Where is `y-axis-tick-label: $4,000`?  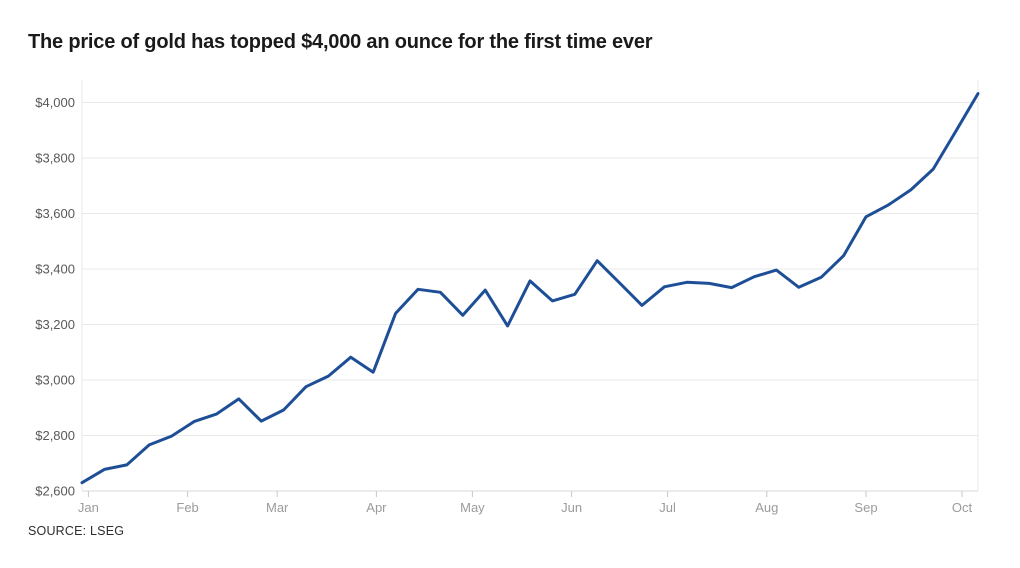 y-axis-tick-label: $4,000 is located at coordinates (55, 102).